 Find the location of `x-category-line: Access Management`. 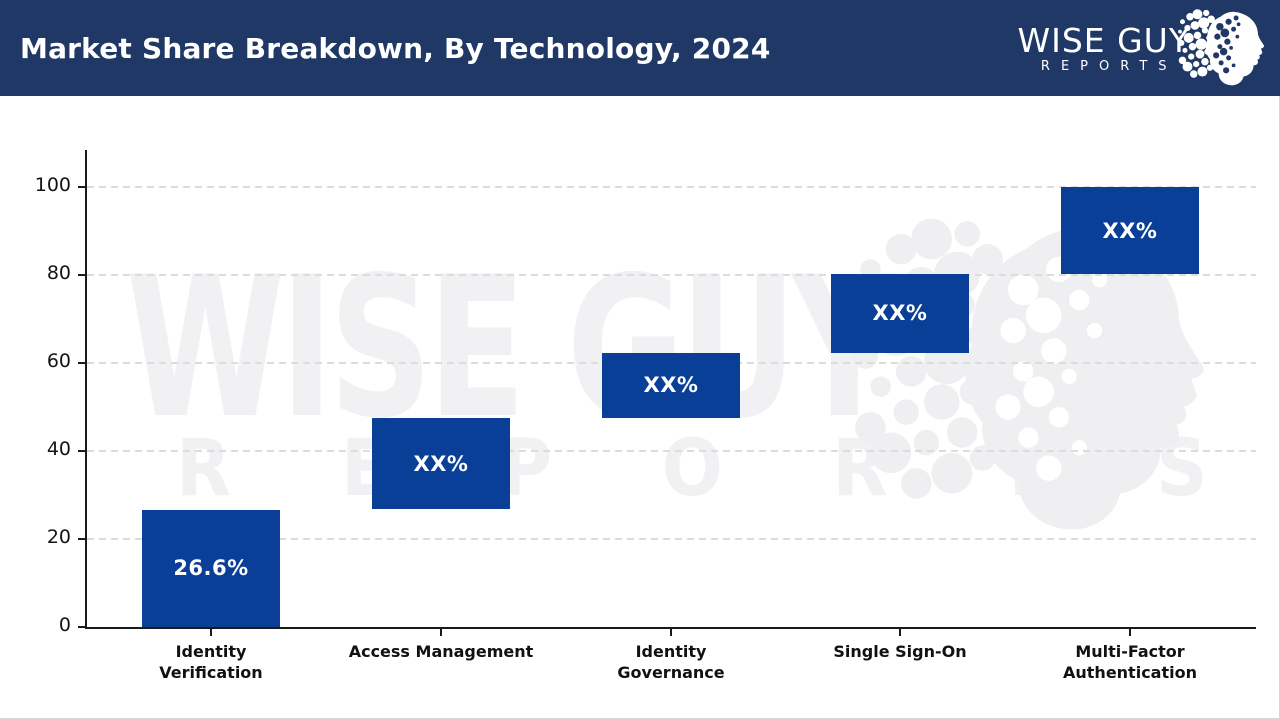

x-category-line: Access Management is located at coordinates (441, 651).